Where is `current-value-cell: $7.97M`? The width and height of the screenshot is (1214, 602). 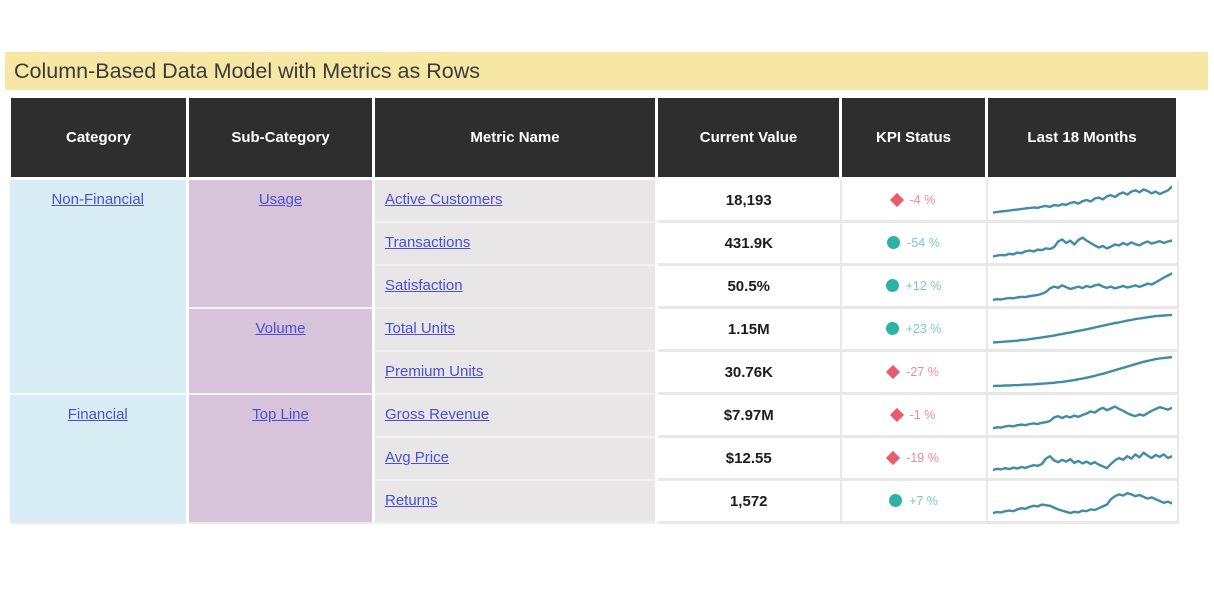 current-value-cell: $7.97M is located at coordinates (749, 415).